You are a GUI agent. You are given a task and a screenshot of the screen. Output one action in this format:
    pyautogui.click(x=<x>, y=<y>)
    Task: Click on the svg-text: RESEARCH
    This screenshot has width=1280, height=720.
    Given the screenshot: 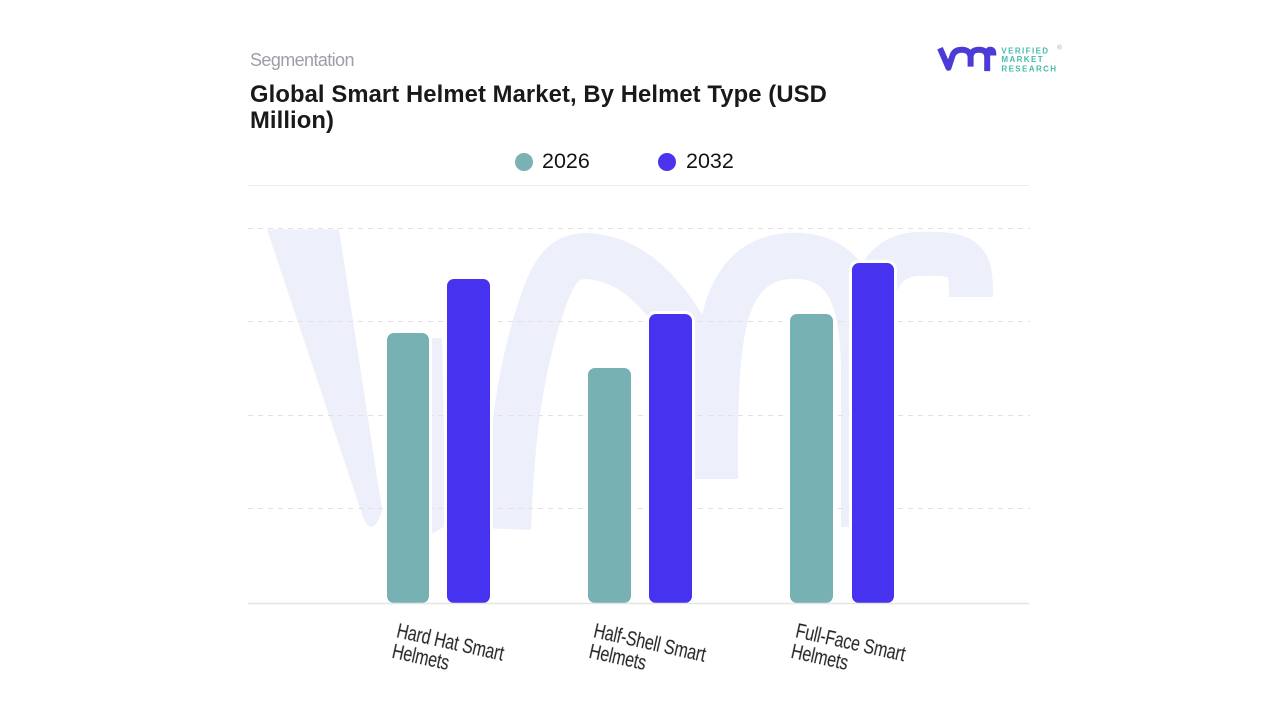 What is the action you would take?
    pyautogui.click(x=1029, y=68)
    